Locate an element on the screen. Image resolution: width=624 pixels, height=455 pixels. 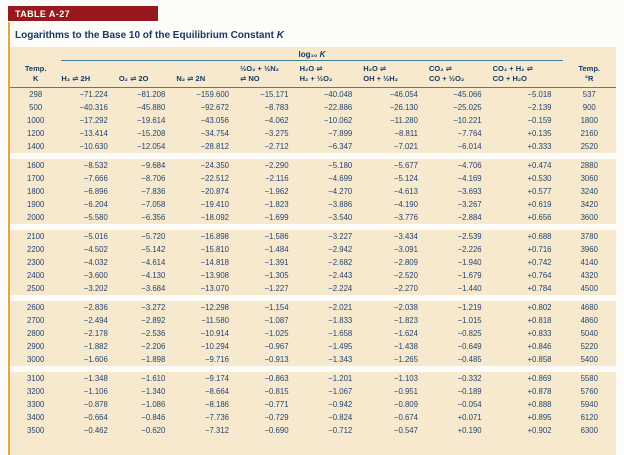
group-spacer-cell is located at coordinates (313, 226).